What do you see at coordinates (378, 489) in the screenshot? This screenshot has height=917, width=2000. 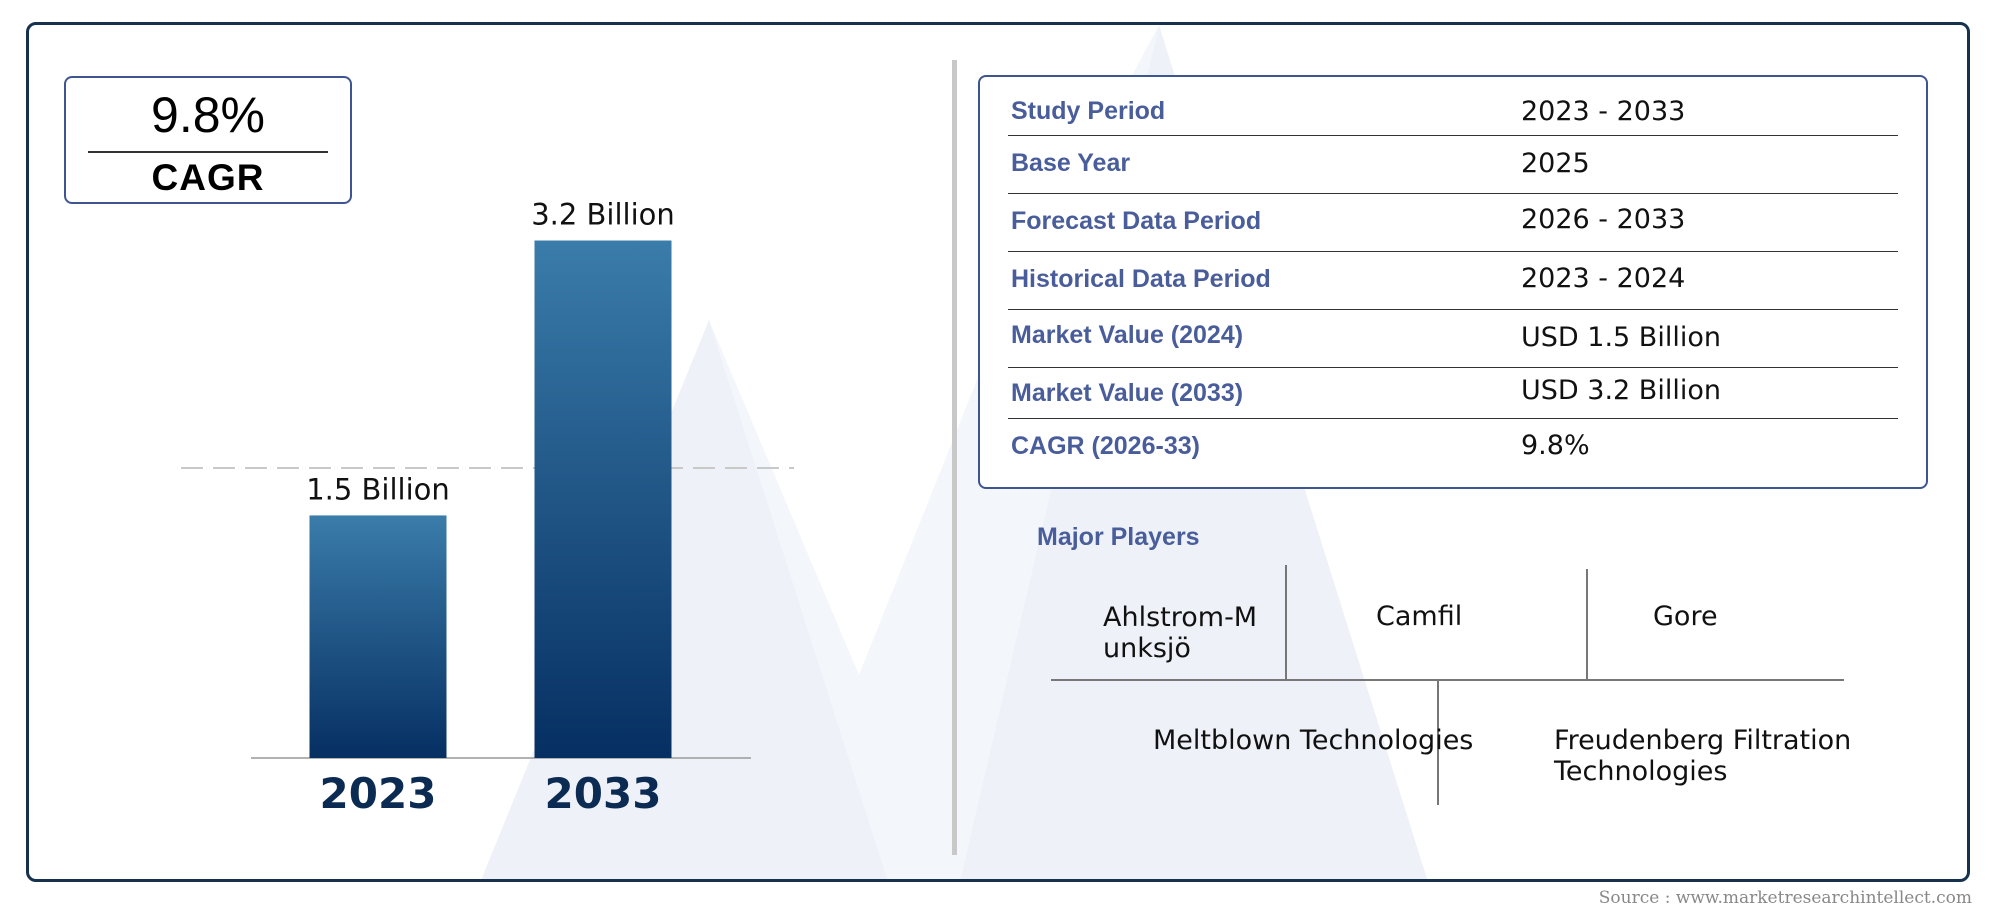 I see `bar-value-label: 1.5 Billion` at bounding box center [378, 489].